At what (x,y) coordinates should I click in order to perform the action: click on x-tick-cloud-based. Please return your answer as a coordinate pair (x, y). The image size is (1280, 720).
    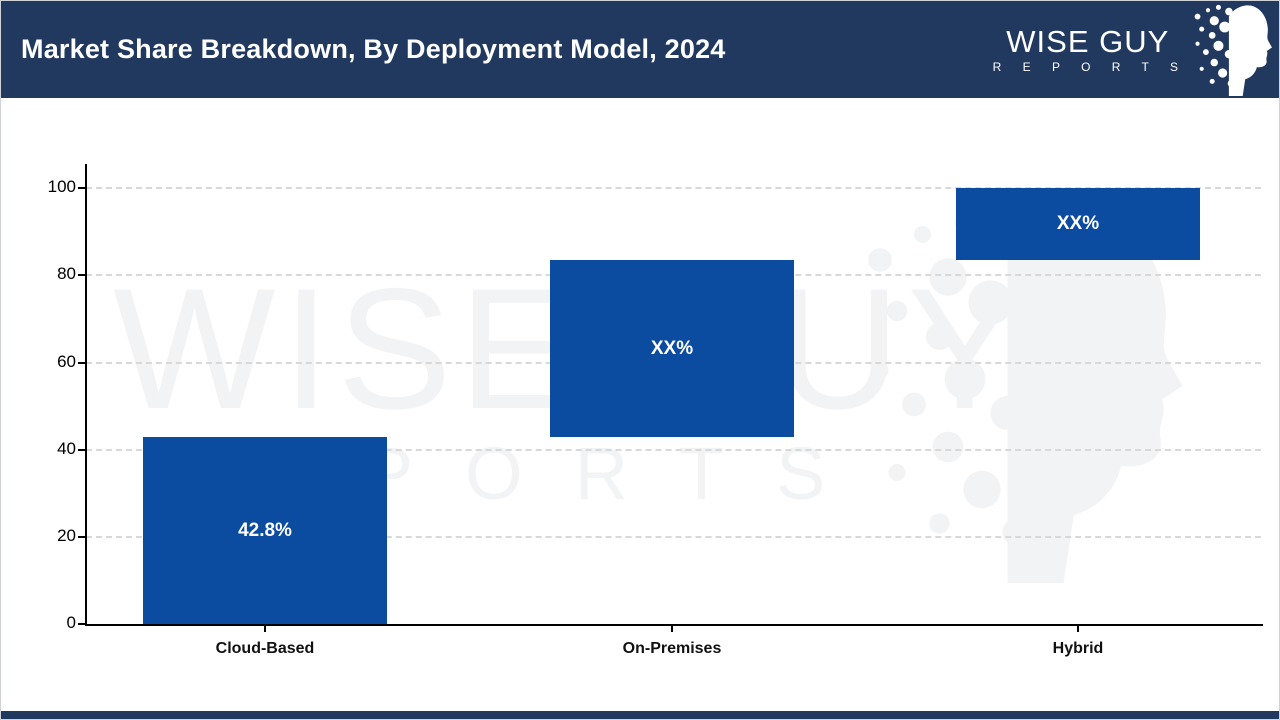
    Looking at the image, I should click on (265, 629).